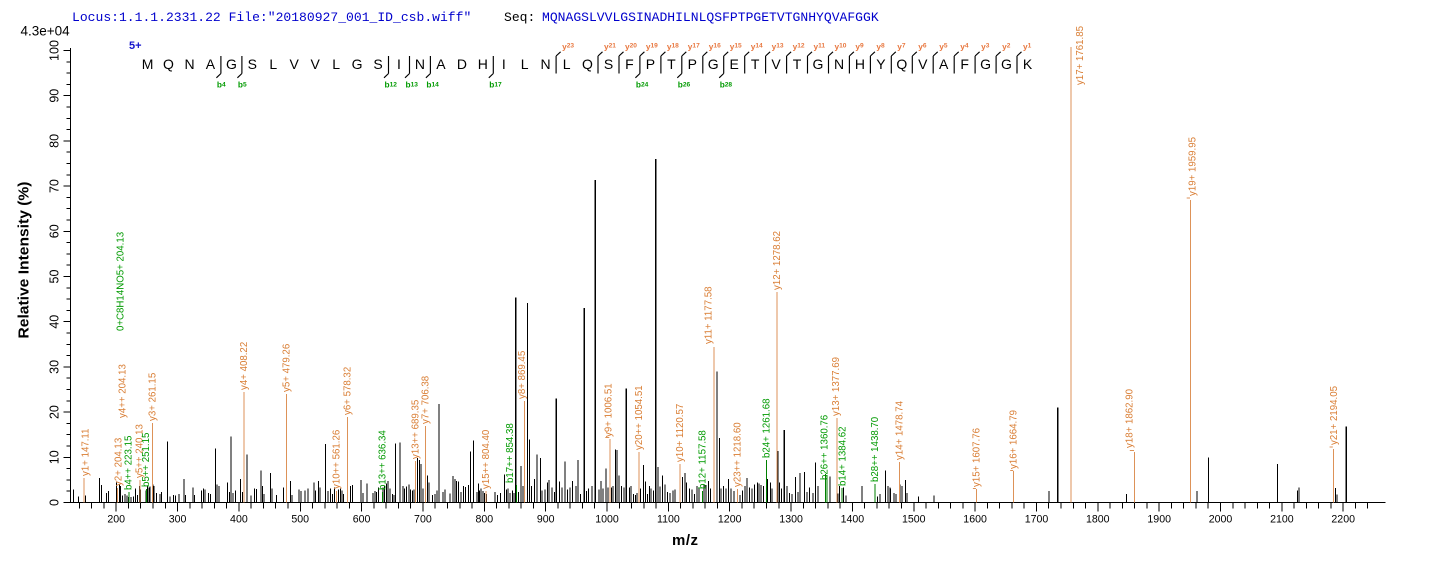 The height and width of the screenshot is (562, 1436). What do you see at coordinates (211, 64) in the screenshot?
I see `svg-text: A` at bounding box center [211, 64].